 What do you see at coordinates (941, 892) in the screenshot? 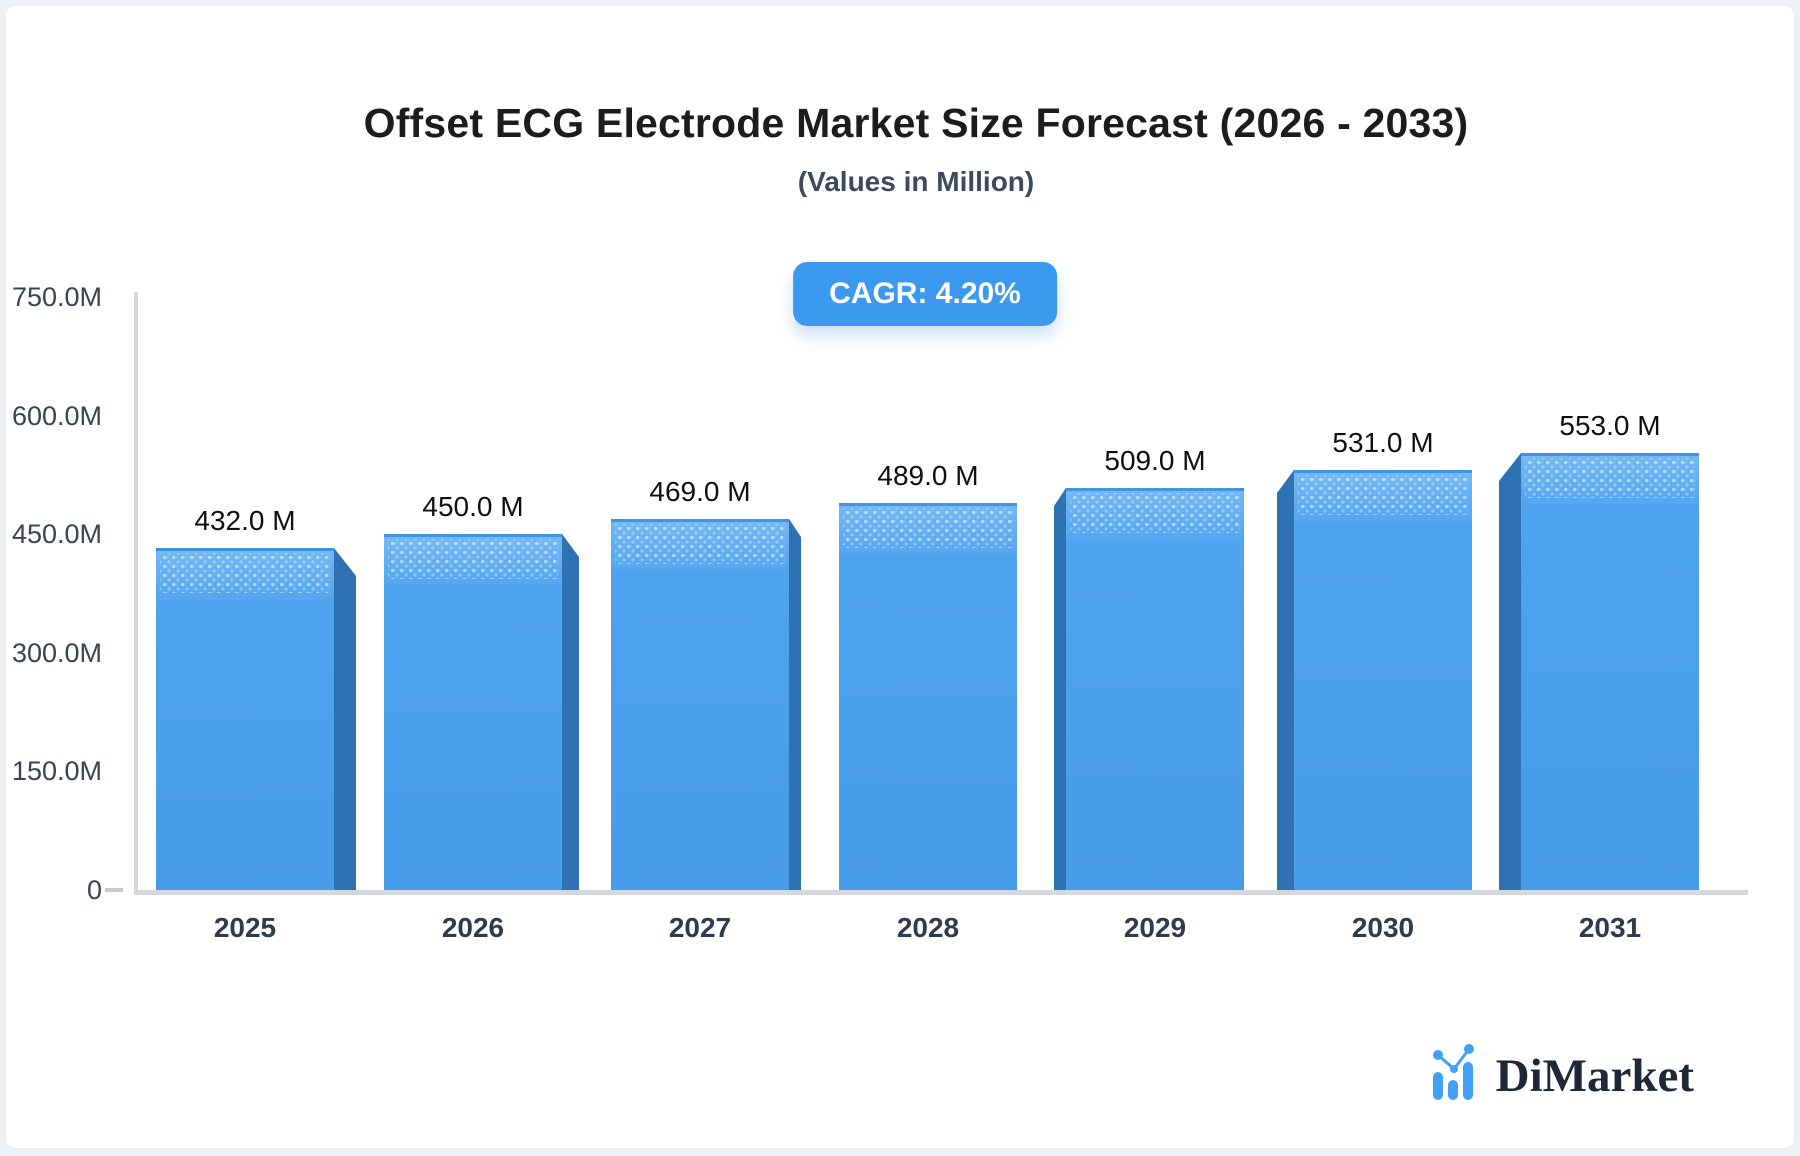
I see `x-axis-line` at bounding box center [941, 892].